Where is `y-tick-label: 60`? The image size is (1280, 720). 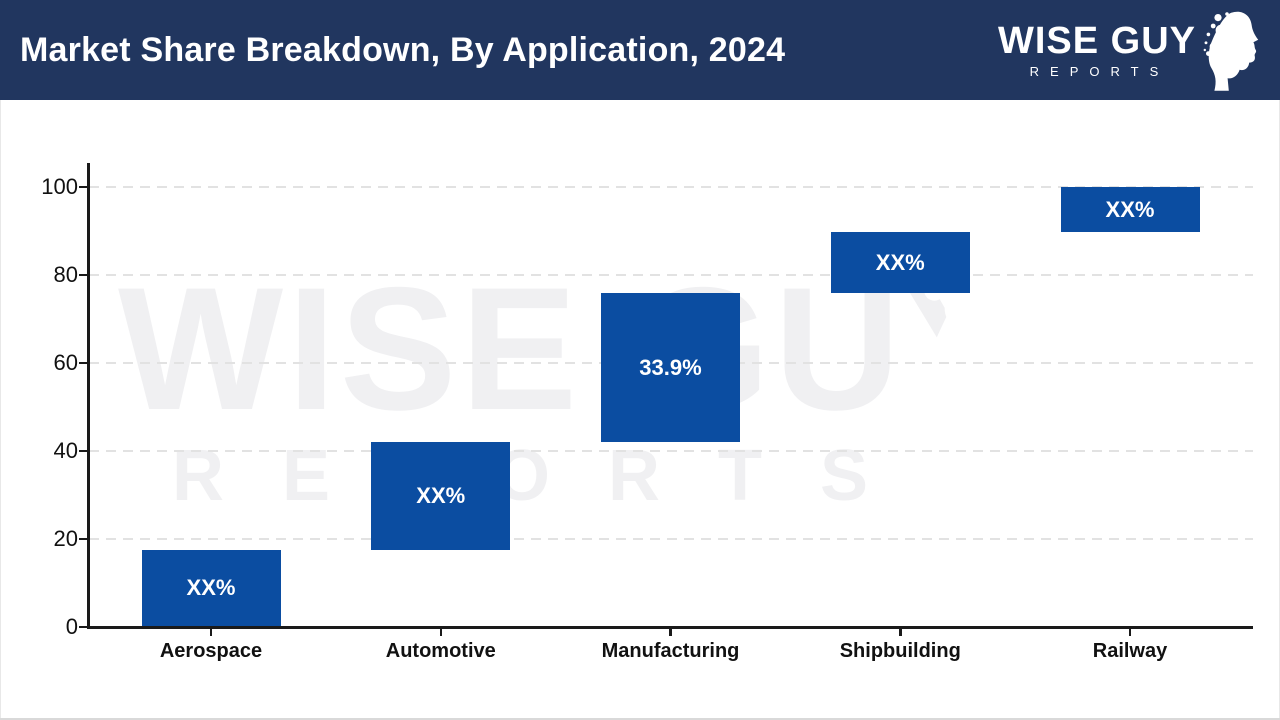
y-tick-label: 60 is located at coordinates (65, 362).